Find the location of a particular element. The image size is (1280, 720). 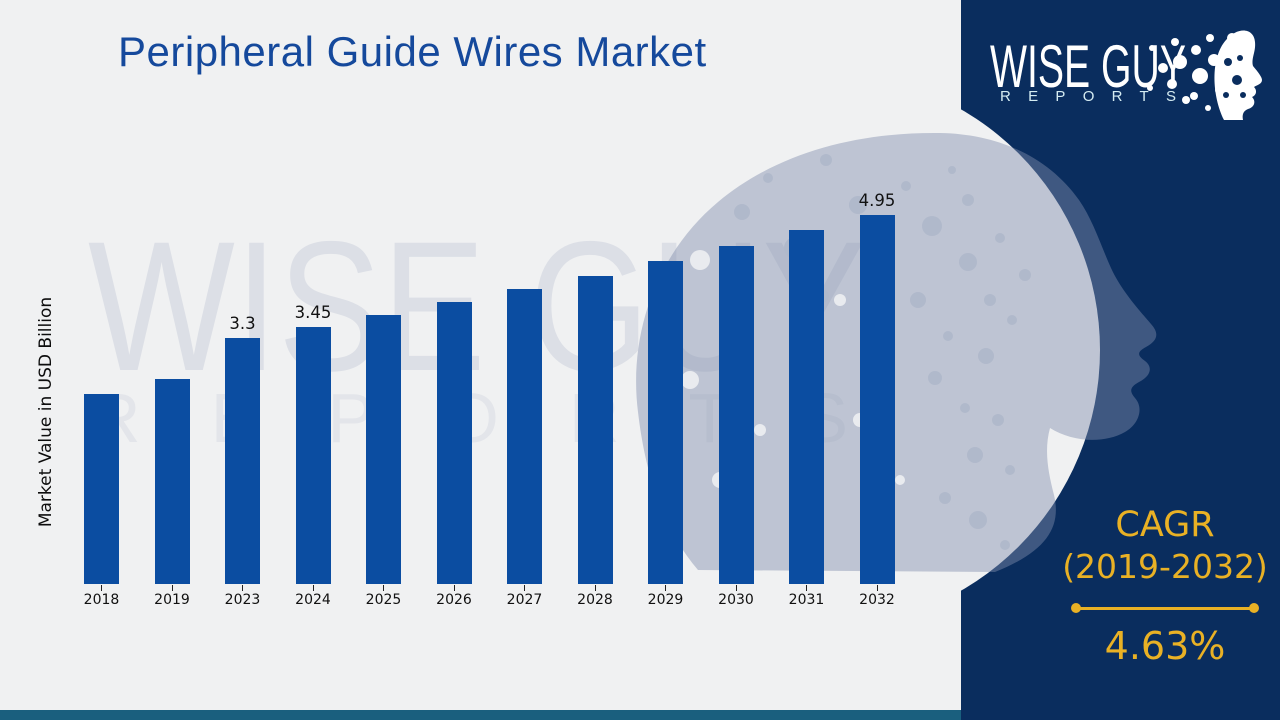

bar-2028 is located at coordinates (595, 430).